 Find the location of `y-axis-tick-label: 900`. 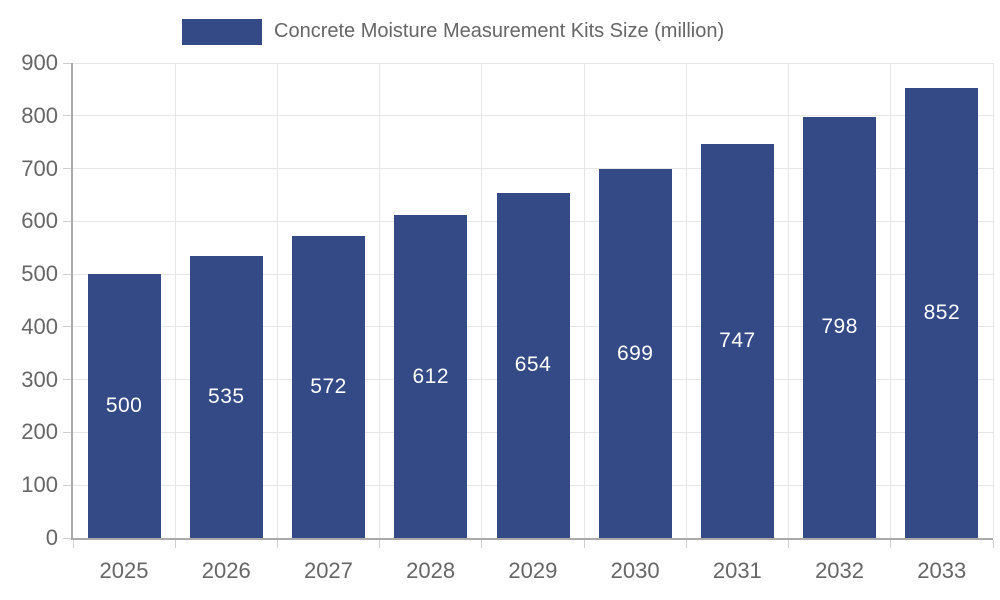

y-axis-tick-label: 900 is located at coordinates (39, 62).